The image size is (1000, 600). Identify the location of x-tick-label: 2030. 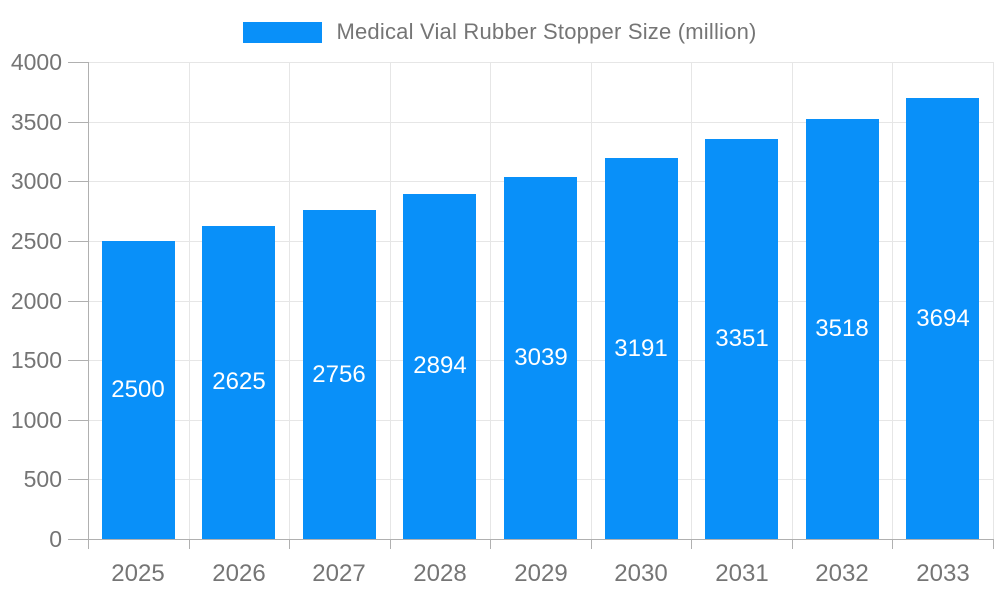
(641, 573).